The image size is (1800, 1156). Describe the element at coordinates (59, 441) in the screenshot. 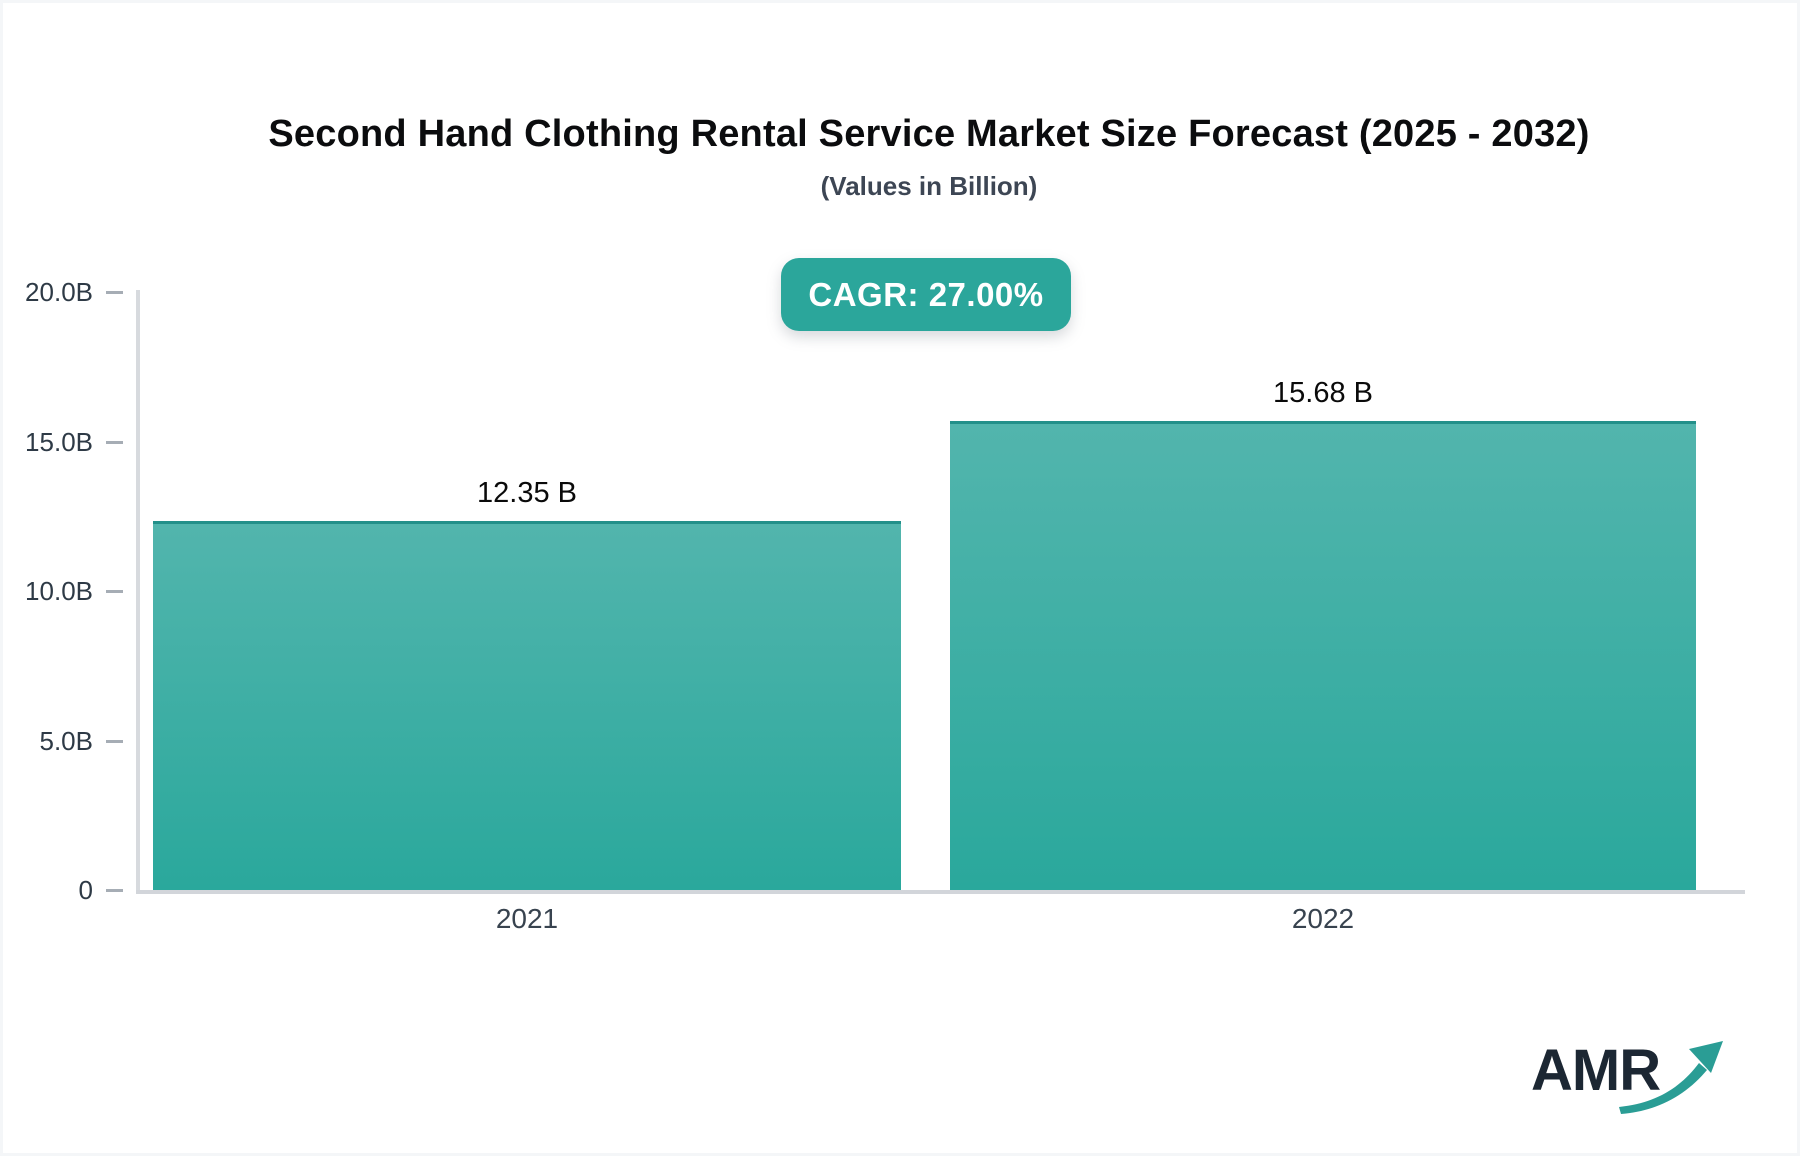

I see `y-tick-label: 15.0B` at that location.